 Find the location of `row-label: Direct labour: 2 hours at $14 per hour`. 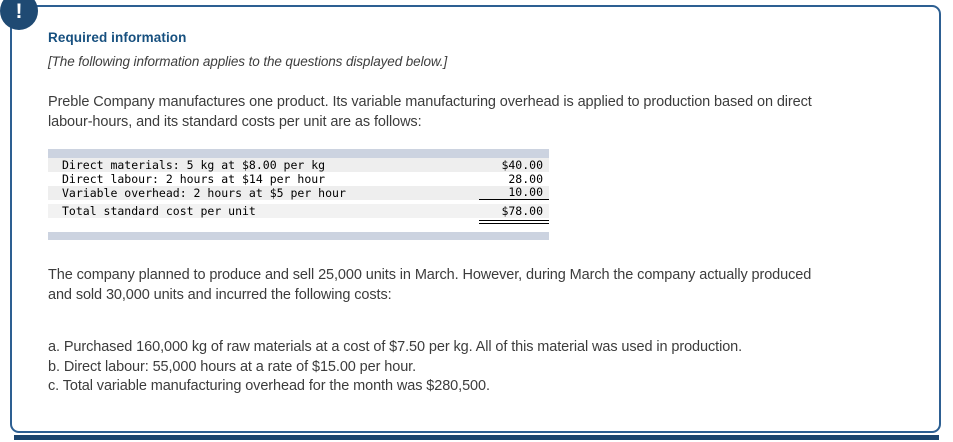

row-label: Direct labour: 2 hours at $14 per hour is located at coordinates (194, 179).